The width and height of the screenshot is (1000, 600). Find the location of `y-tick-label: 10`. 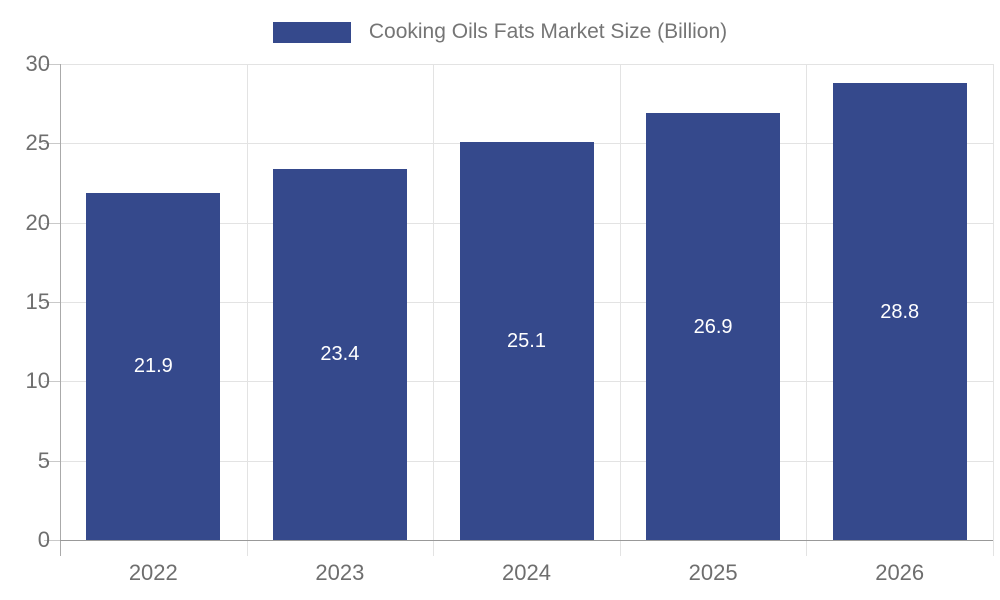

y-tick-label: 10 is located at coordinates (37, 381).